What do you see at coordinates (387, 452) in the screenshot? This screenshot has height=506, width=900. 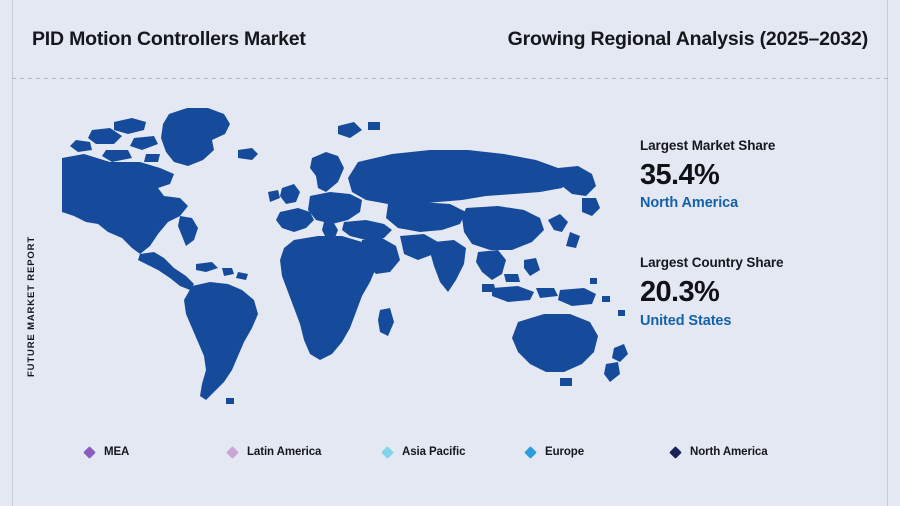 I see `diamond-marker-asia-pacific` at bounding box center [387, 452].